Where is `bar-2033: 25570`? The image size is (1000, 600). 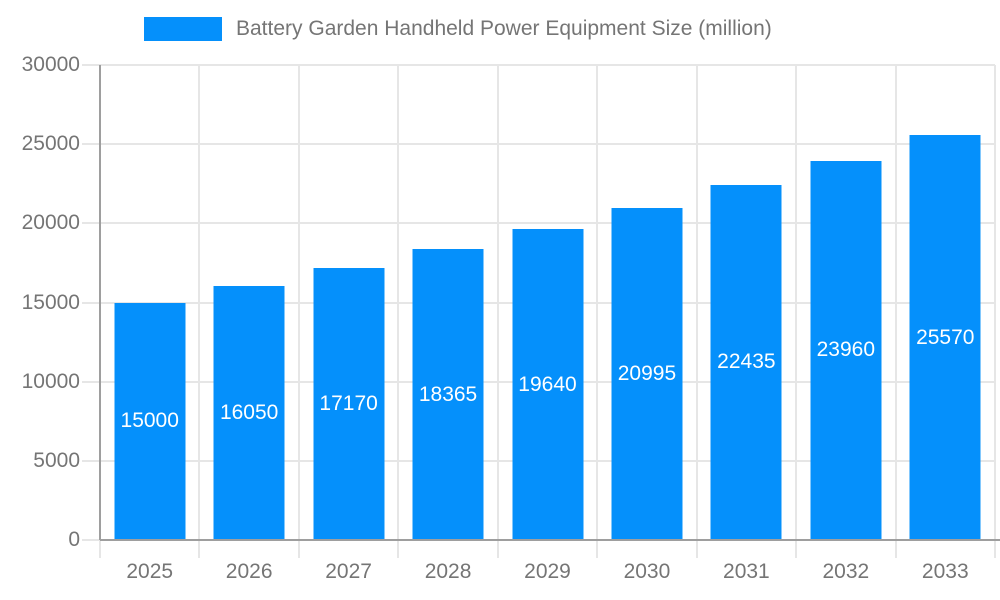
bar-2033: 25570 is located at coordinates (945, 337).